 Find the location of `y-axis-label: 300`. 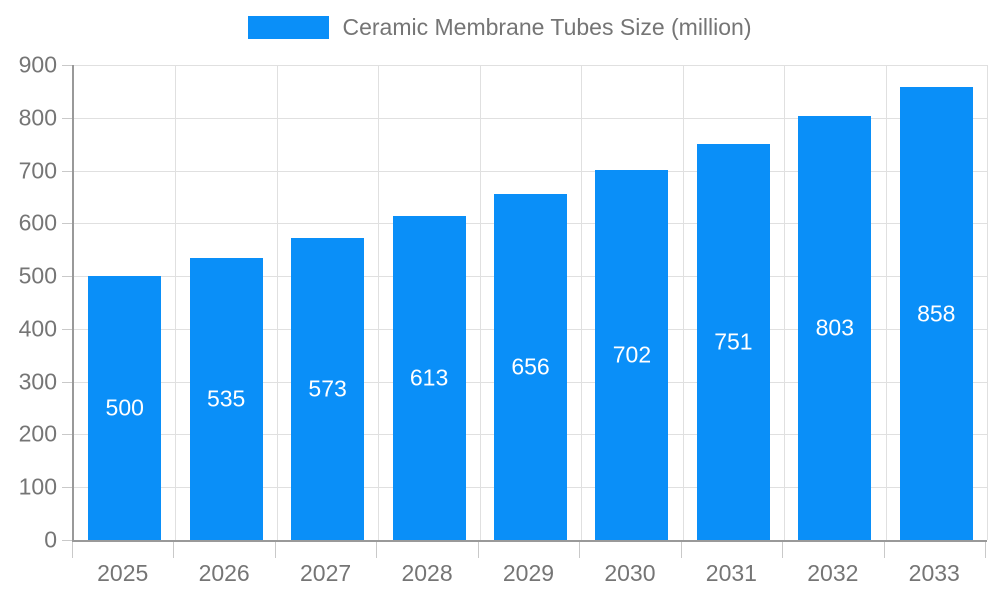

y-axis-label: 300 is located at coordinates (37, 381).